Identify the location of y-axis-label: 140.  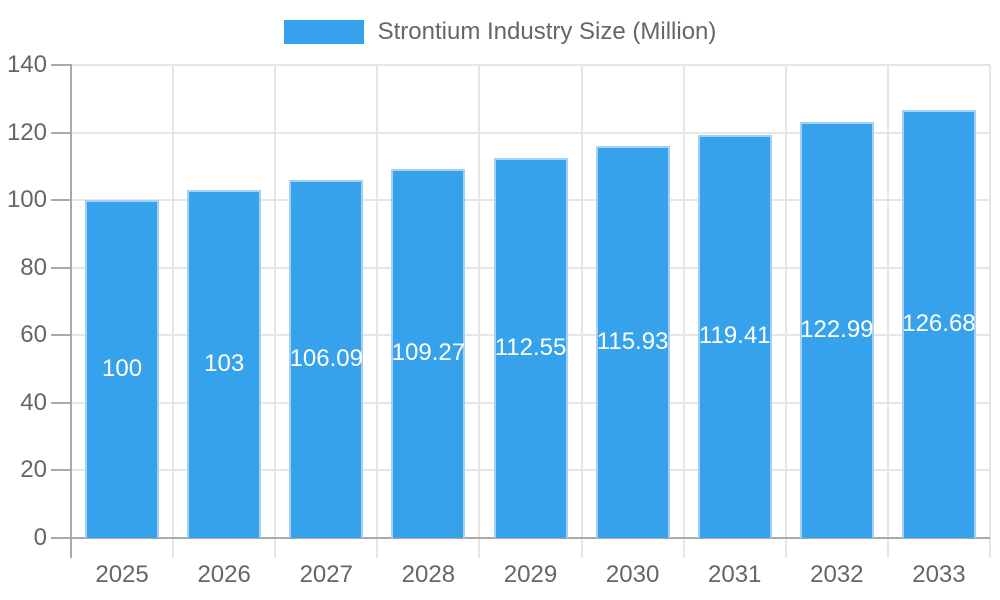
(26, 64).